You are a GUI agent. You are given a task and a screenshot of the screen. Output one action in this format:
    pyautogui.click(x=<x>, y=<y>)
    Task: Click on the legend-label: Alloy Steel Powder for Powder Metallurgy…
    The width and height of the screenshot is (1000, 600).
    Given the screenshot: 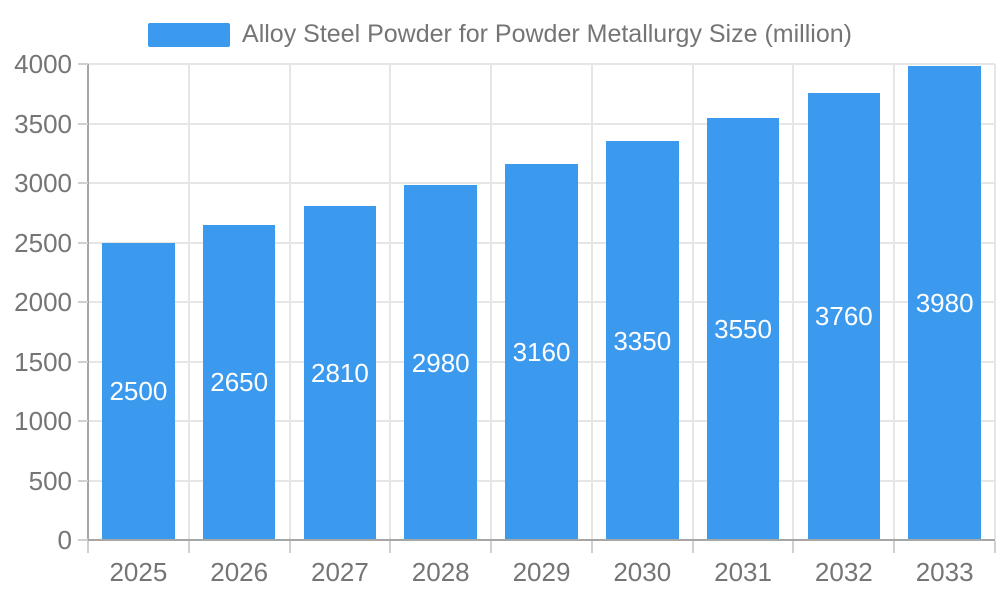 What is the action you would take?
    pyautogui.click(x=547, y=34)
    